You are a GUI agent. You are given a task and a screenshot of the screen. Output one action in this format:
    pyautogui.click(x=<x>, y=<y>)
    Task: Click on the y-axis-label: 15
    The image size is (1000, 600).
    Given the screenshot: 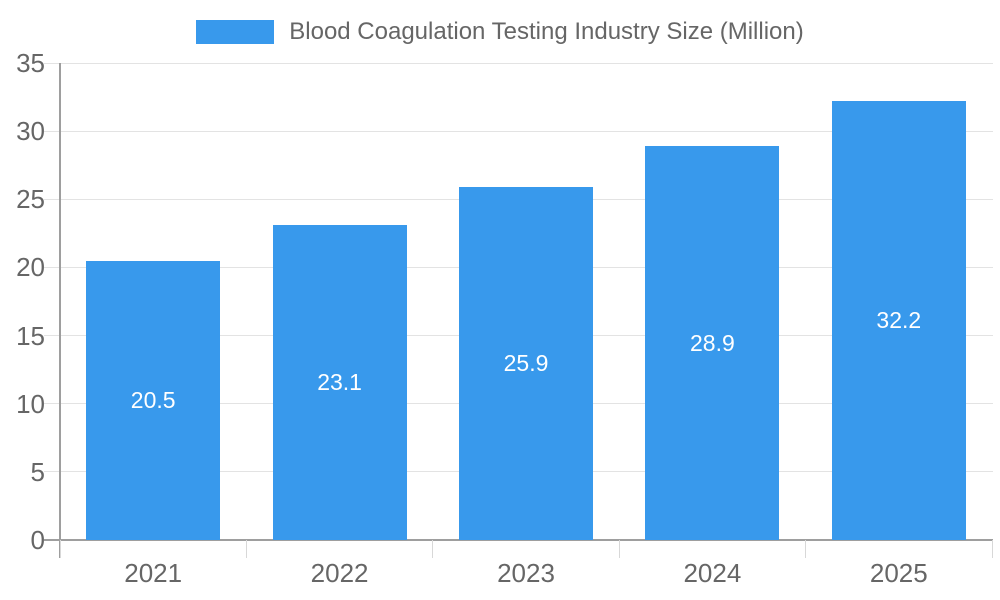 What is the action you would take?
    pyautogui.click(x=30, y=335)
    